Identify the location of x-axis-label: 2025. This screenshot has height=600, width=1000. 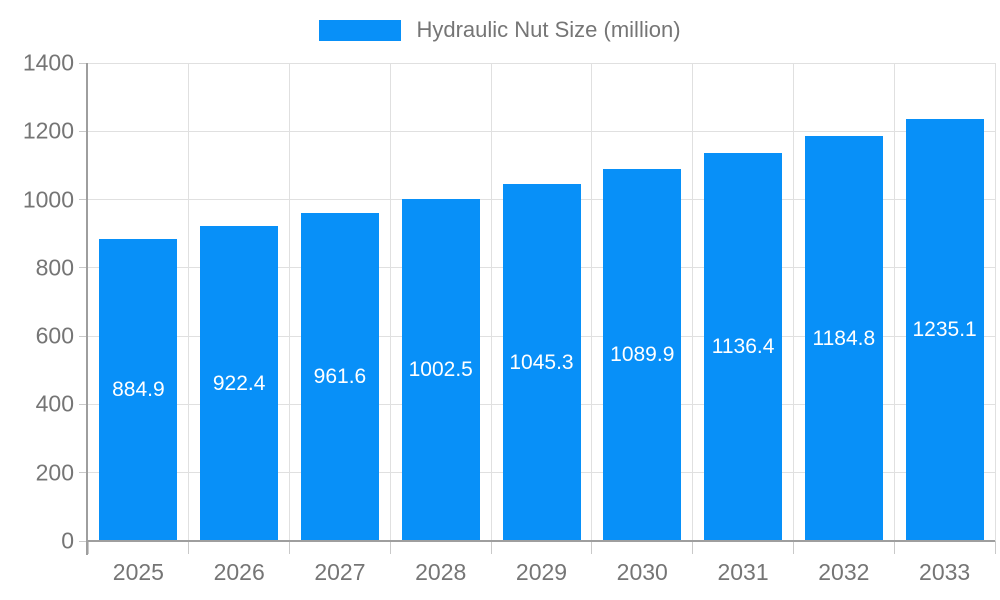
(138, 572).